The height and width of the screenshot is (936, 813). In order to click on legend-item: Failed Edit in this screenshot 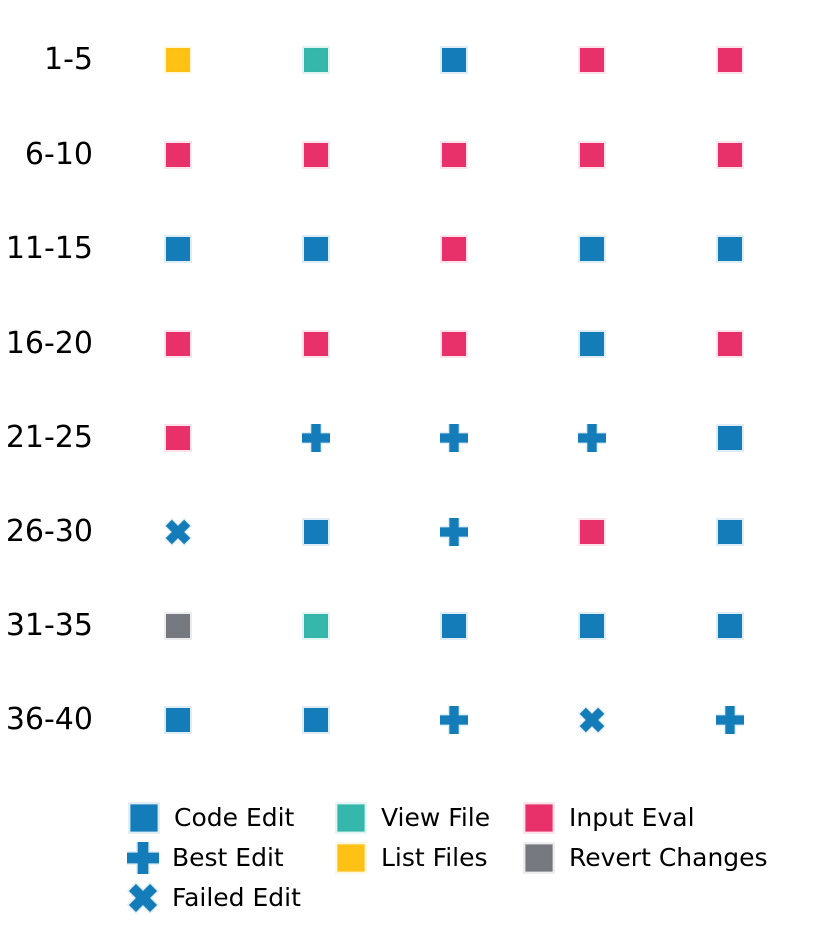, I will do `click(213, 898)`.